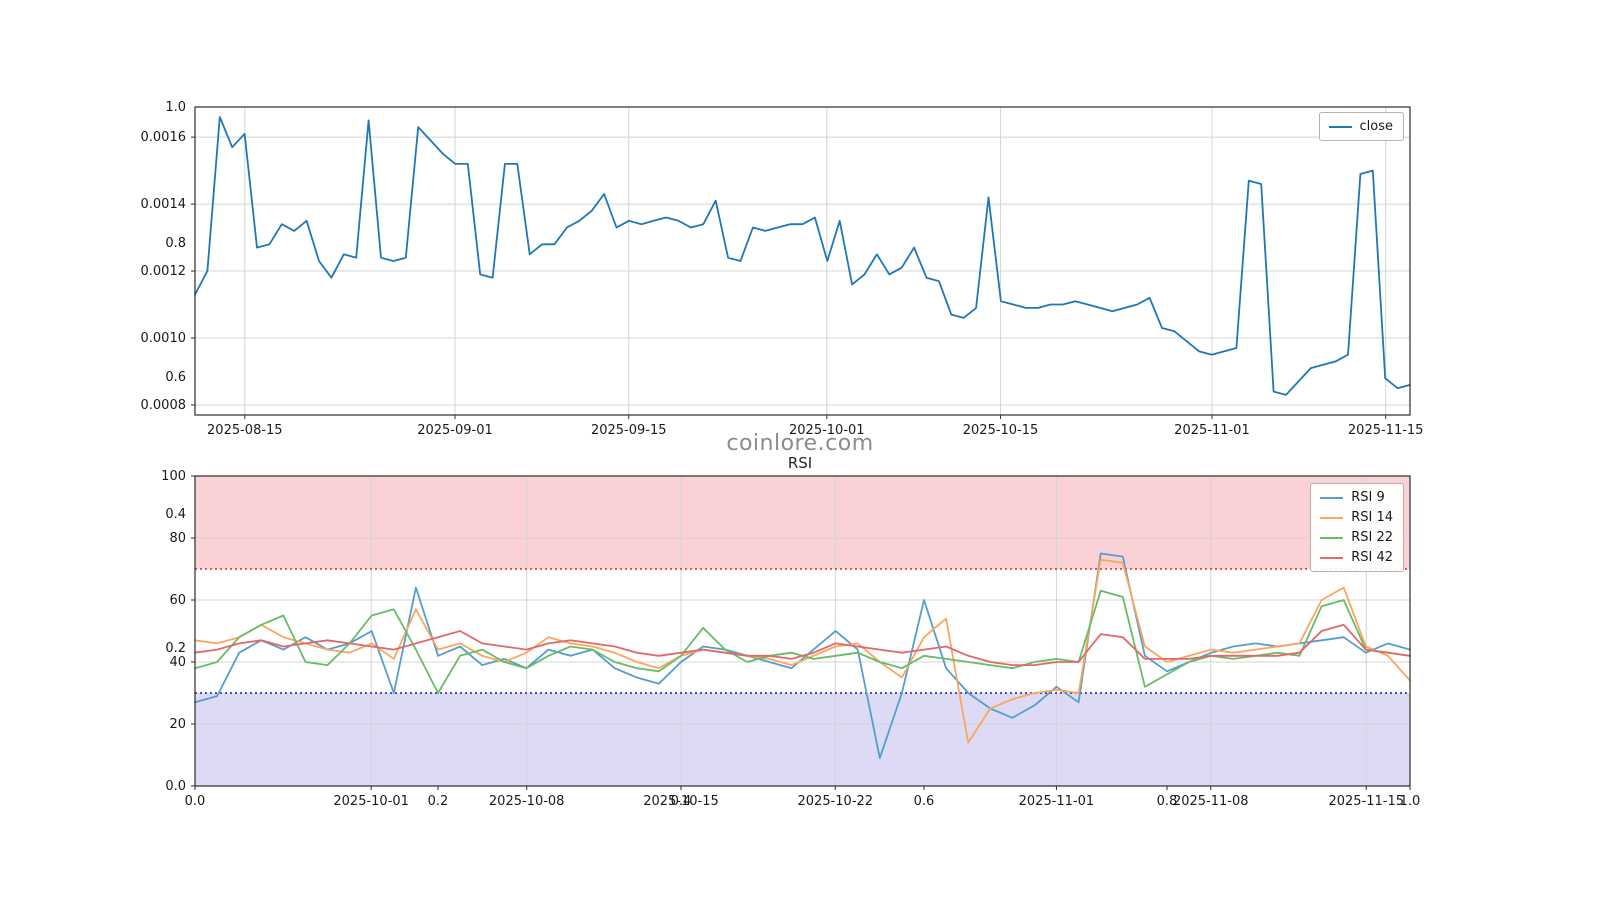 Image resolution: width=1600 pixels, height=900 pixels. What do you see at coordinates (1372, 517) in the screenshot?
I see `legend-label-rsi-14: RSI 14` at bounding box center [1372, 517].